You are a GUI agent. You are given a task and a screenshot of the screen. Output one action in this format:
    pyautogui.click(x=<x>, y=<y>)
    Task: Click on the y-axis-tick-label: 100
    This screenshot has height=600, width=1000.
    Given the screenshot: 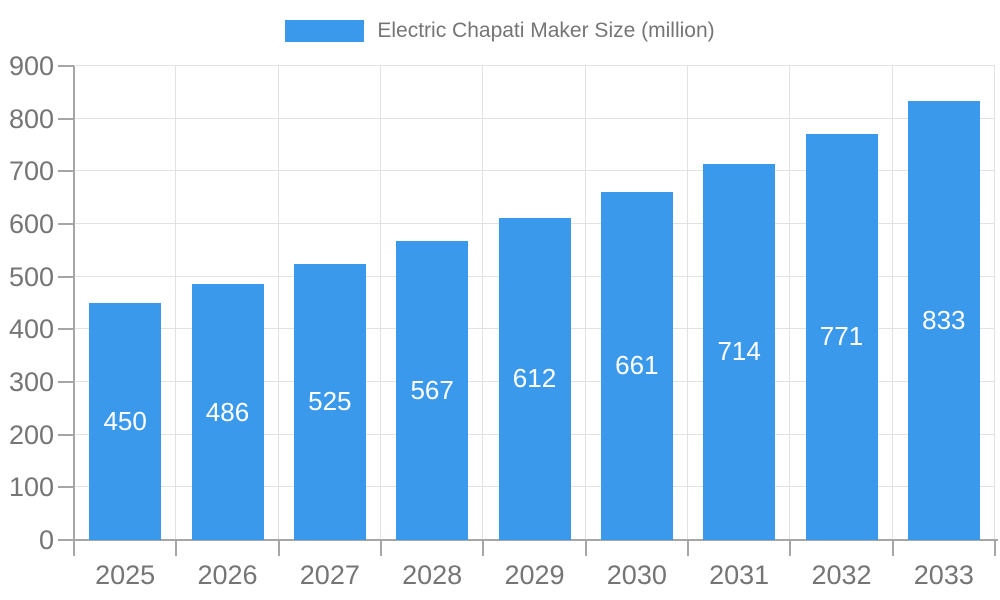 What is the action you would take?
    pyautogui.click(x=31, y=487)
    